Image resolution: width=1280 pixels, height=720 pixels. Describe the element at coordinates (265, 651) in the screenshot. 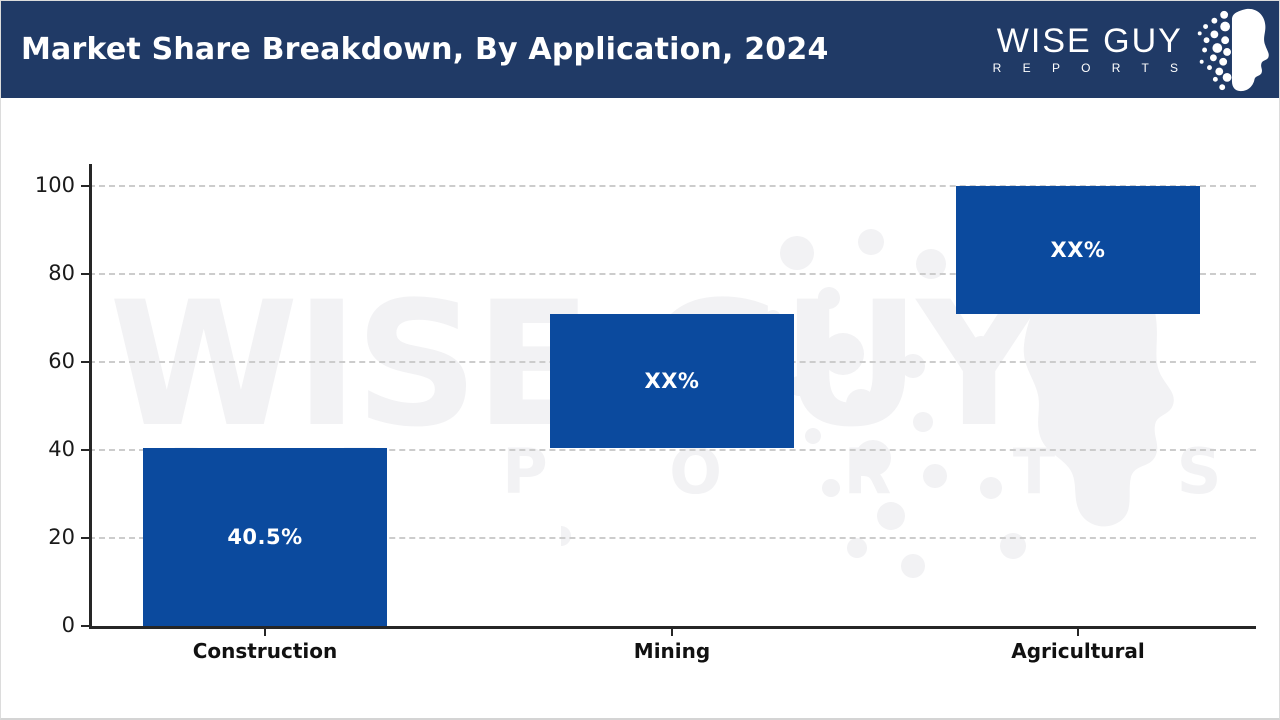

I see `x-category-label: Construction` at that location.